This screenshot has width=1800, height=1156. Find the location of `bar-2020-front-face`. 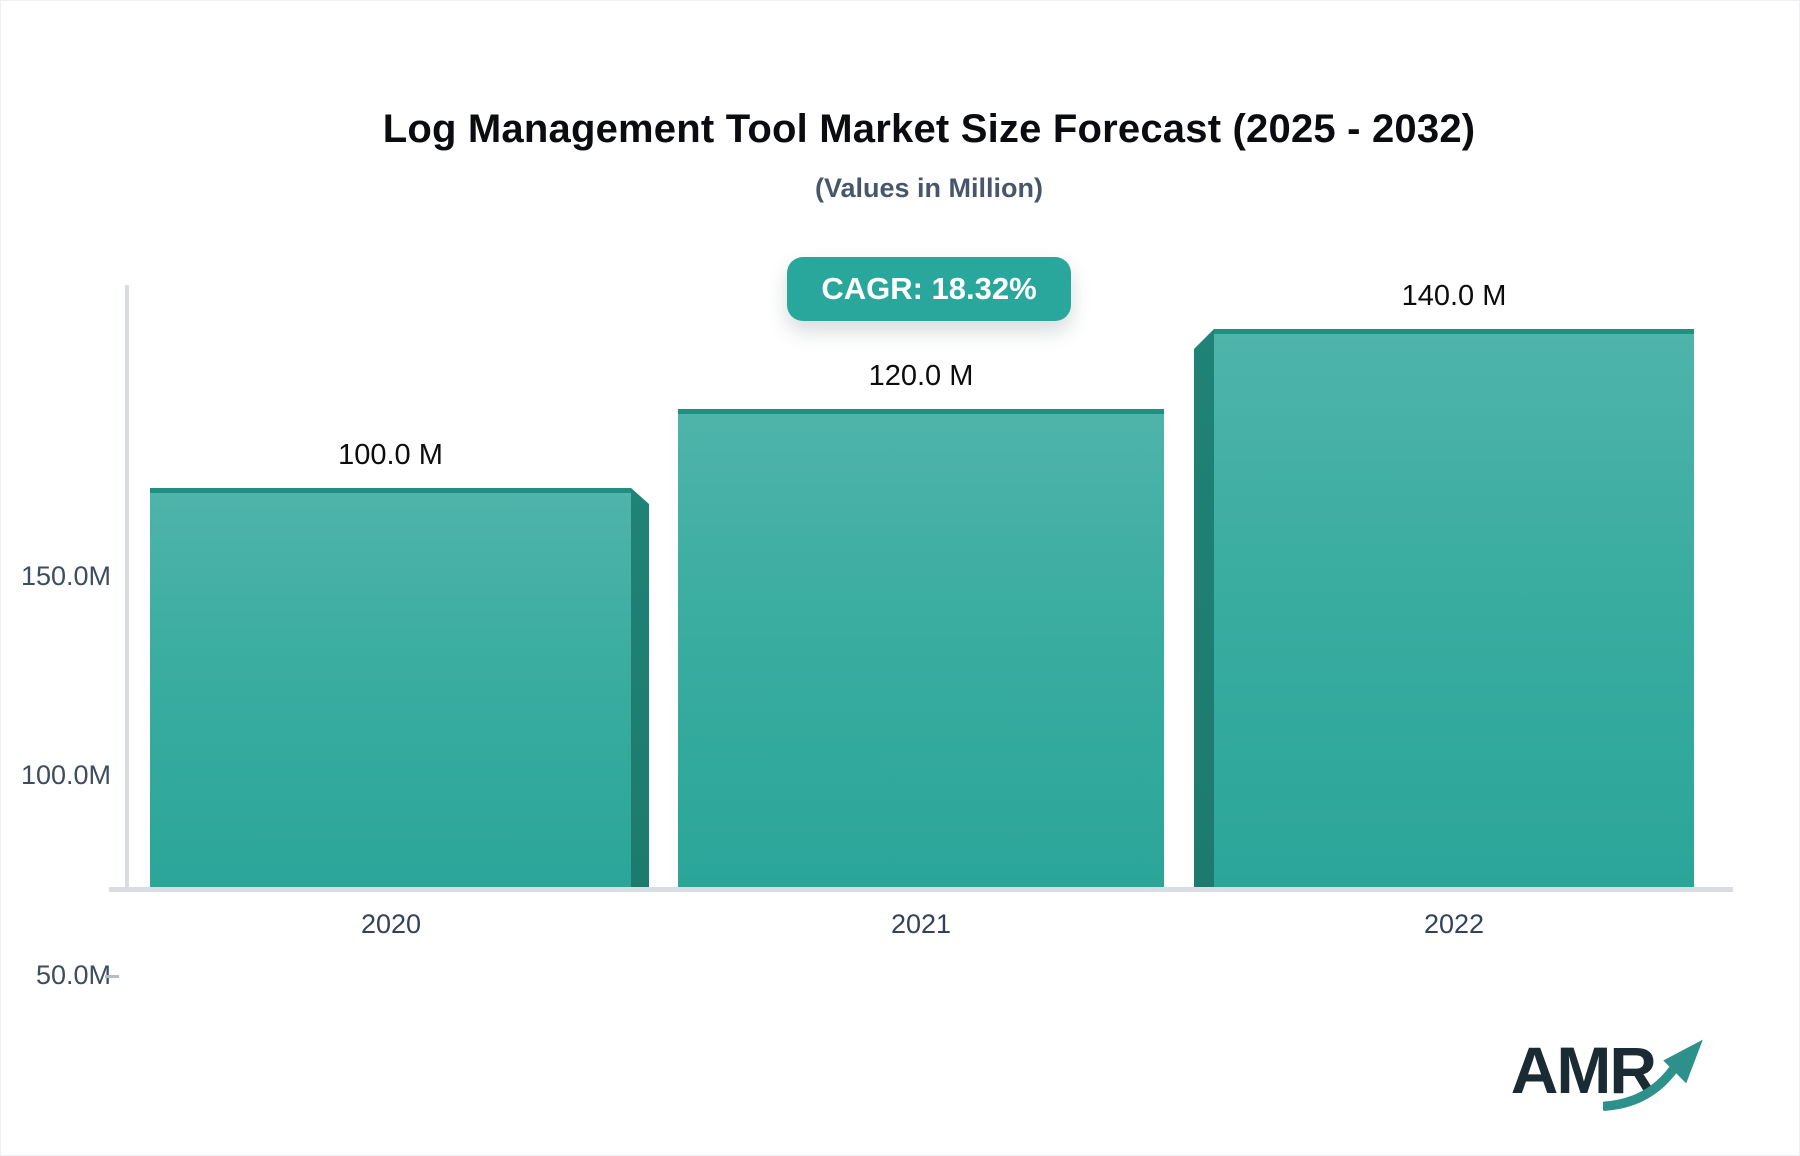

bar-2020-front-face is located at coordinates (390, 687).